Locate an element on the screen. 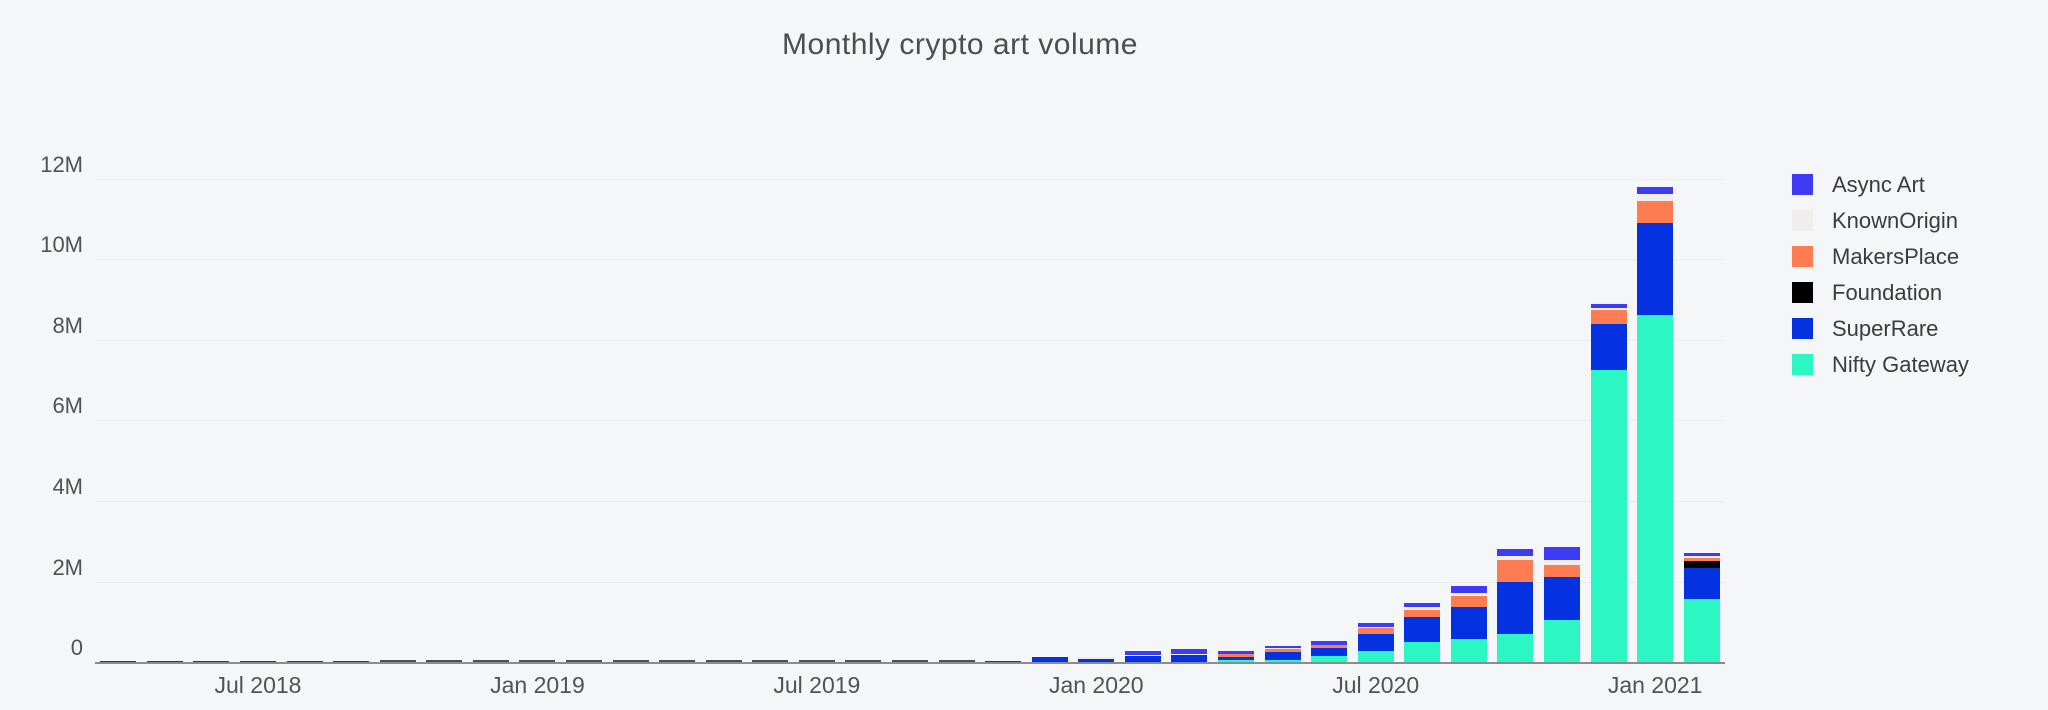  bar-dec-2020 is located at coordinates (1608, 483).